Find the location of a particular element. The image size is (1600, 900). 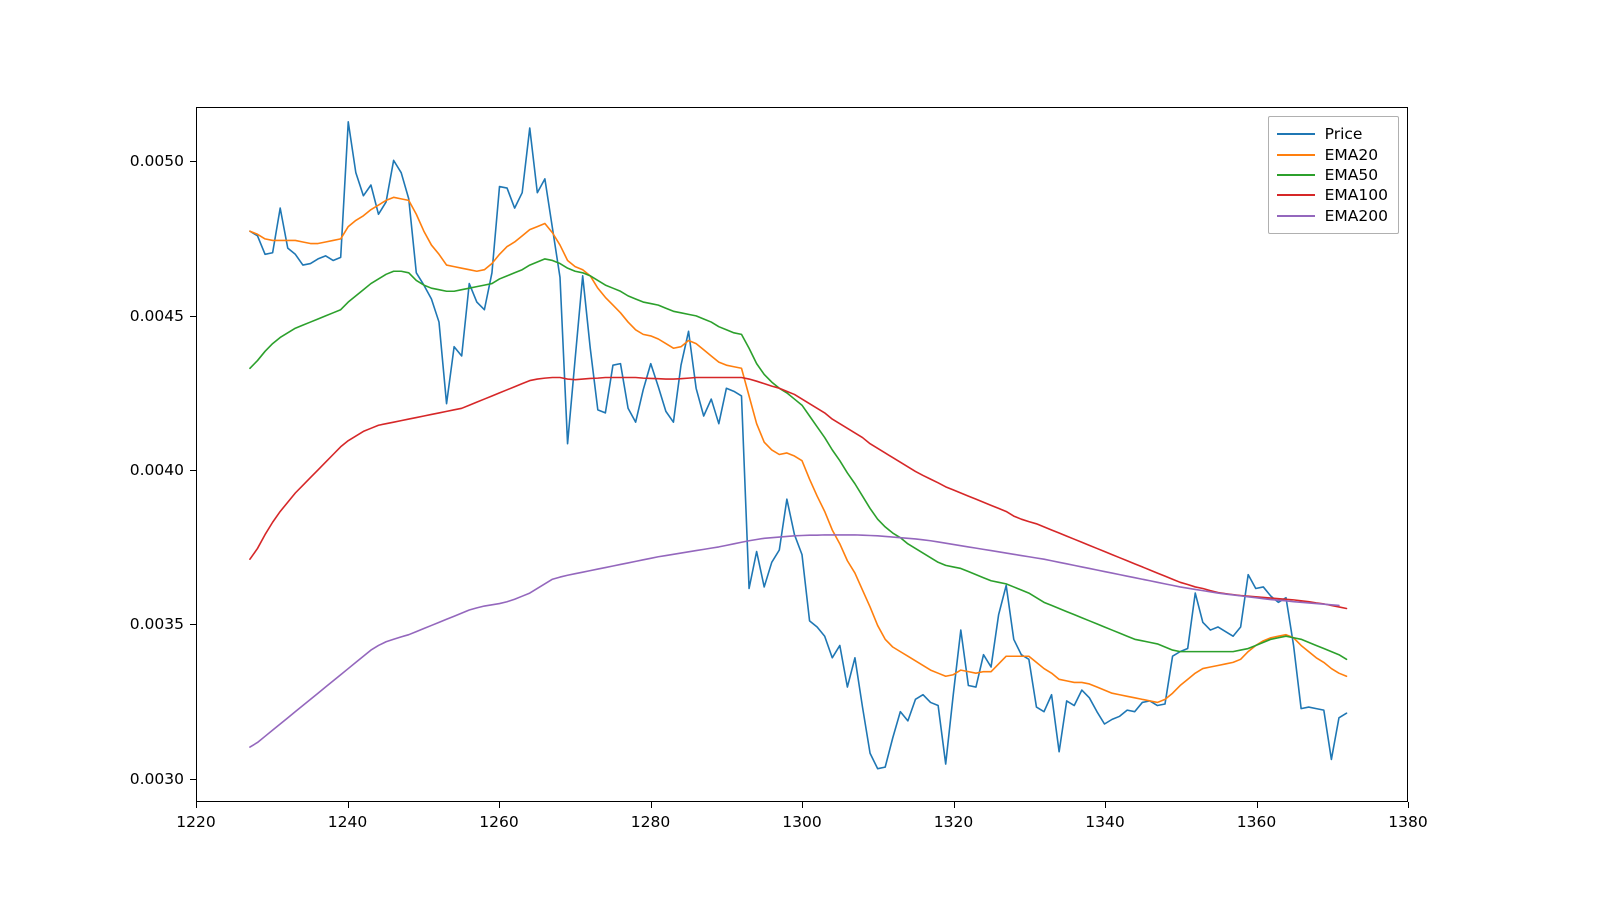

legend-item-ema200: EMA200 is located at coordinates (1332, 216).